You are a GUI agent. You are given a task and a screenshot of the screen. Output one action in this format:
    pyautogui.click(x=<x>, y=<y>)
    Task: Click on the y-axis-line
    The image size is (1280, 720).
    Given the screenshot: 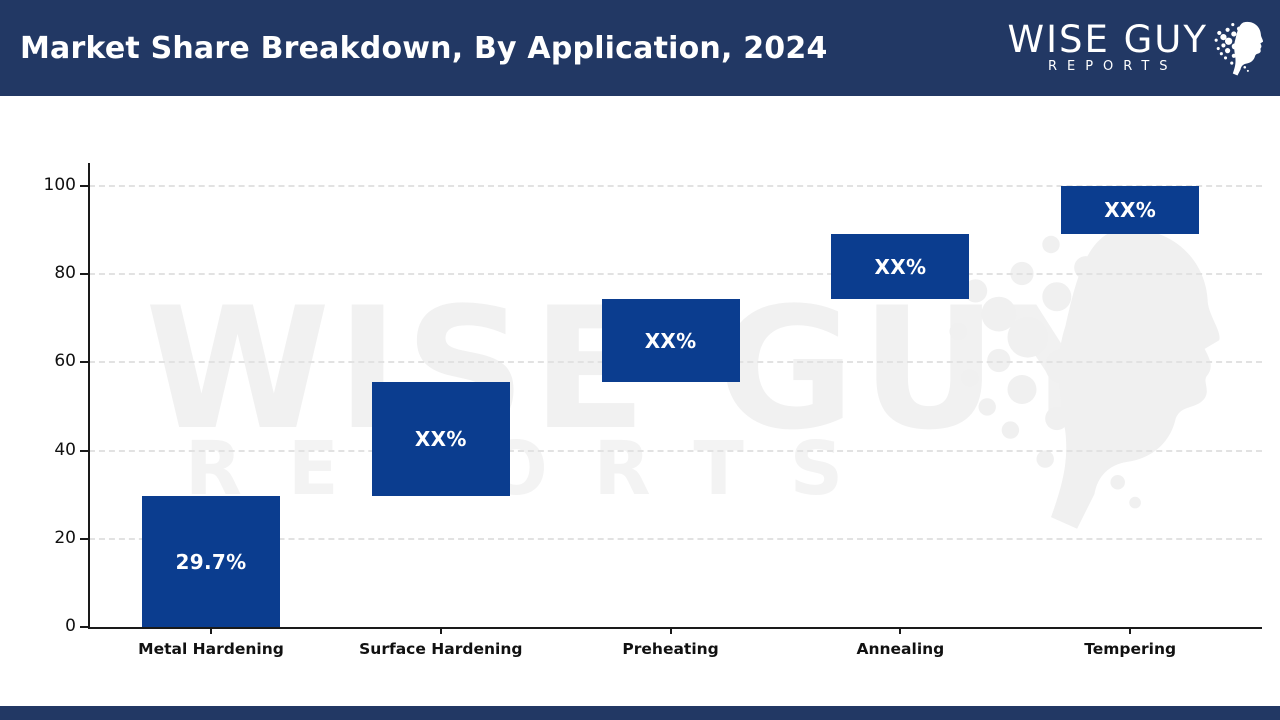 What is the action you would take?
    pyautogui.click(x=89, y=396)
    